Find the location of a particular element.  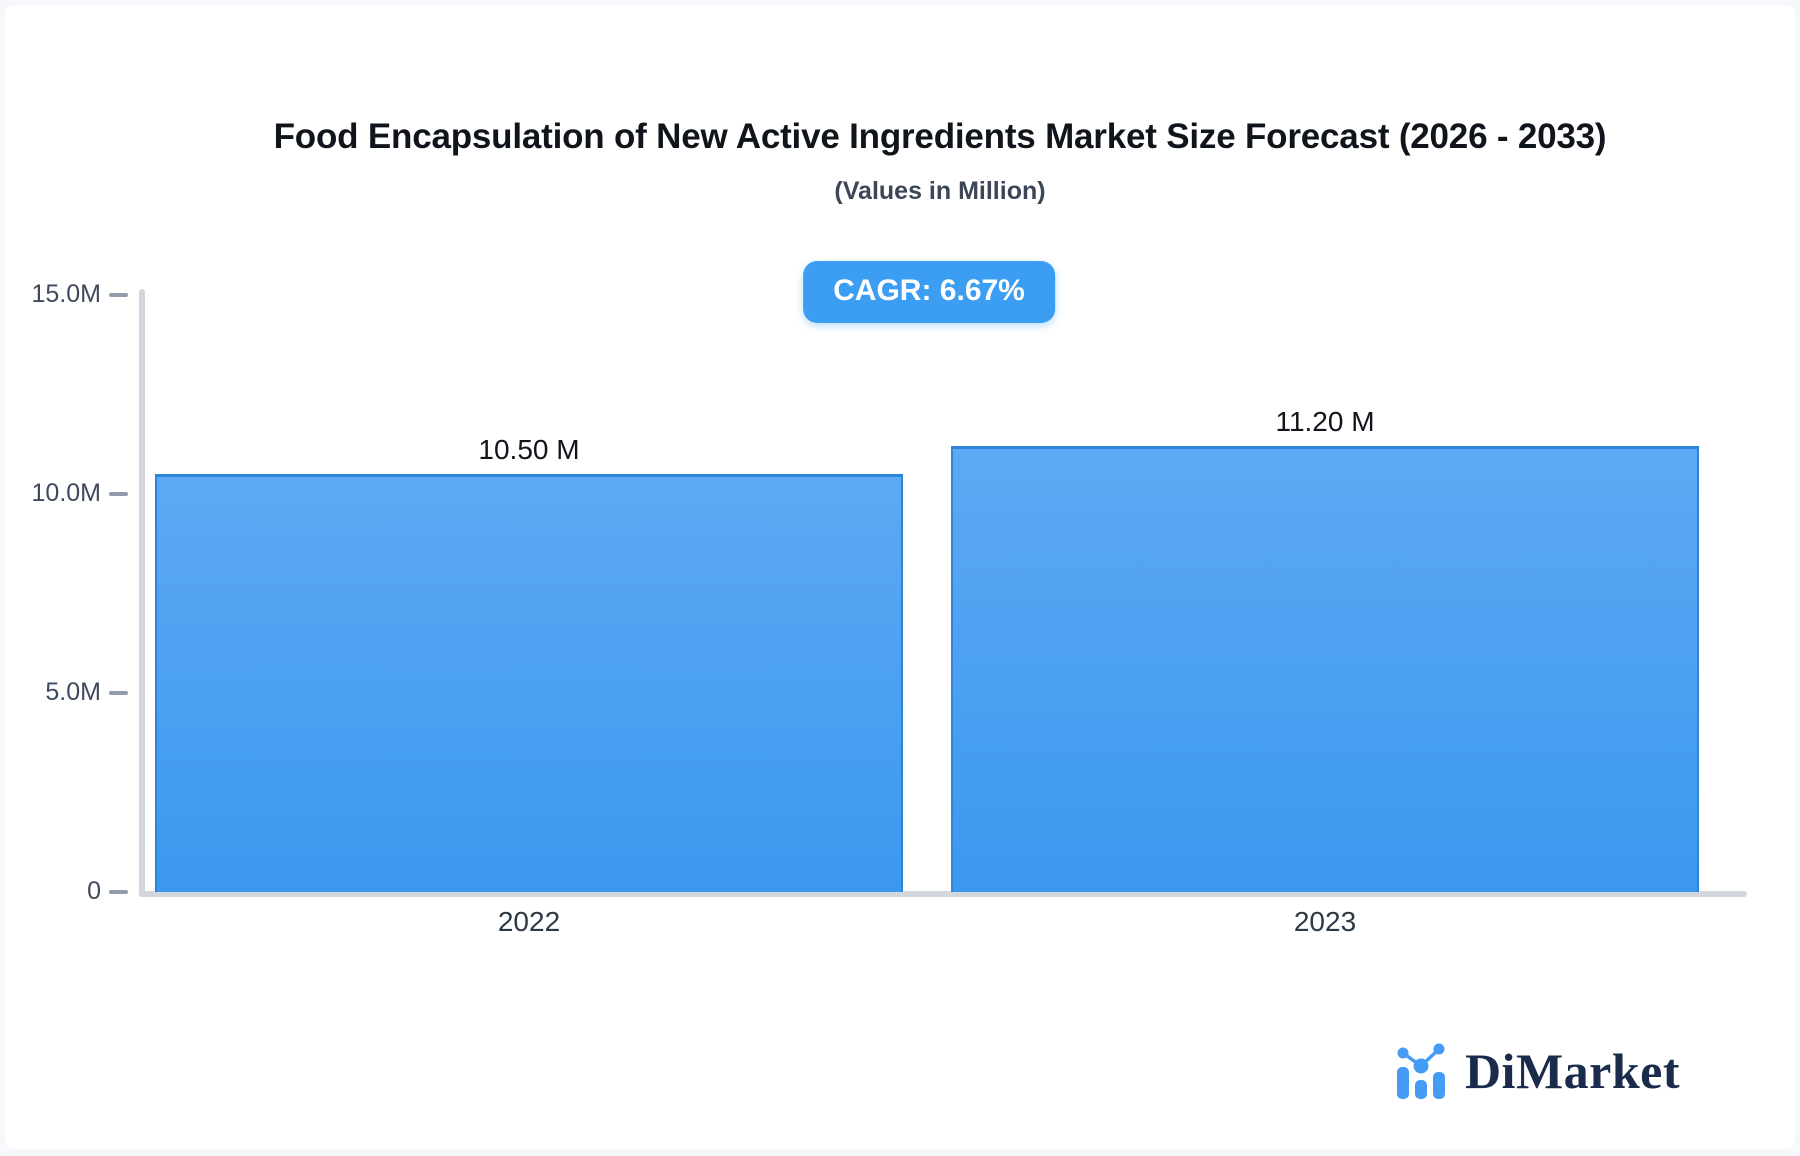

bar-line-chart-icon is located at coordinates (1421, 1071).